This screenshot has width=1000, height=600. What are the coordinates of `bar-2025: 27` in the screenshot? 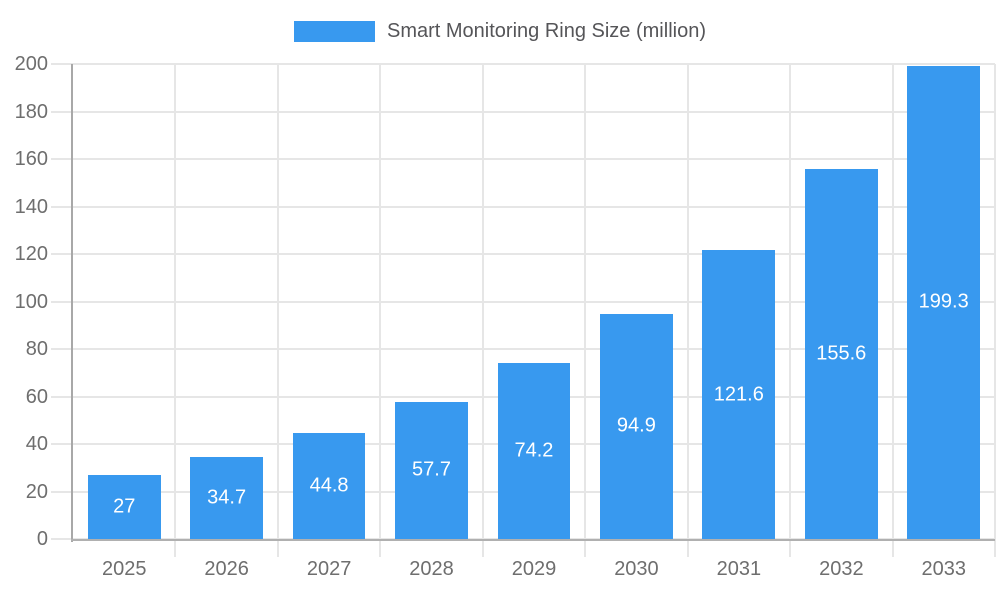 It's located at (124, 506).